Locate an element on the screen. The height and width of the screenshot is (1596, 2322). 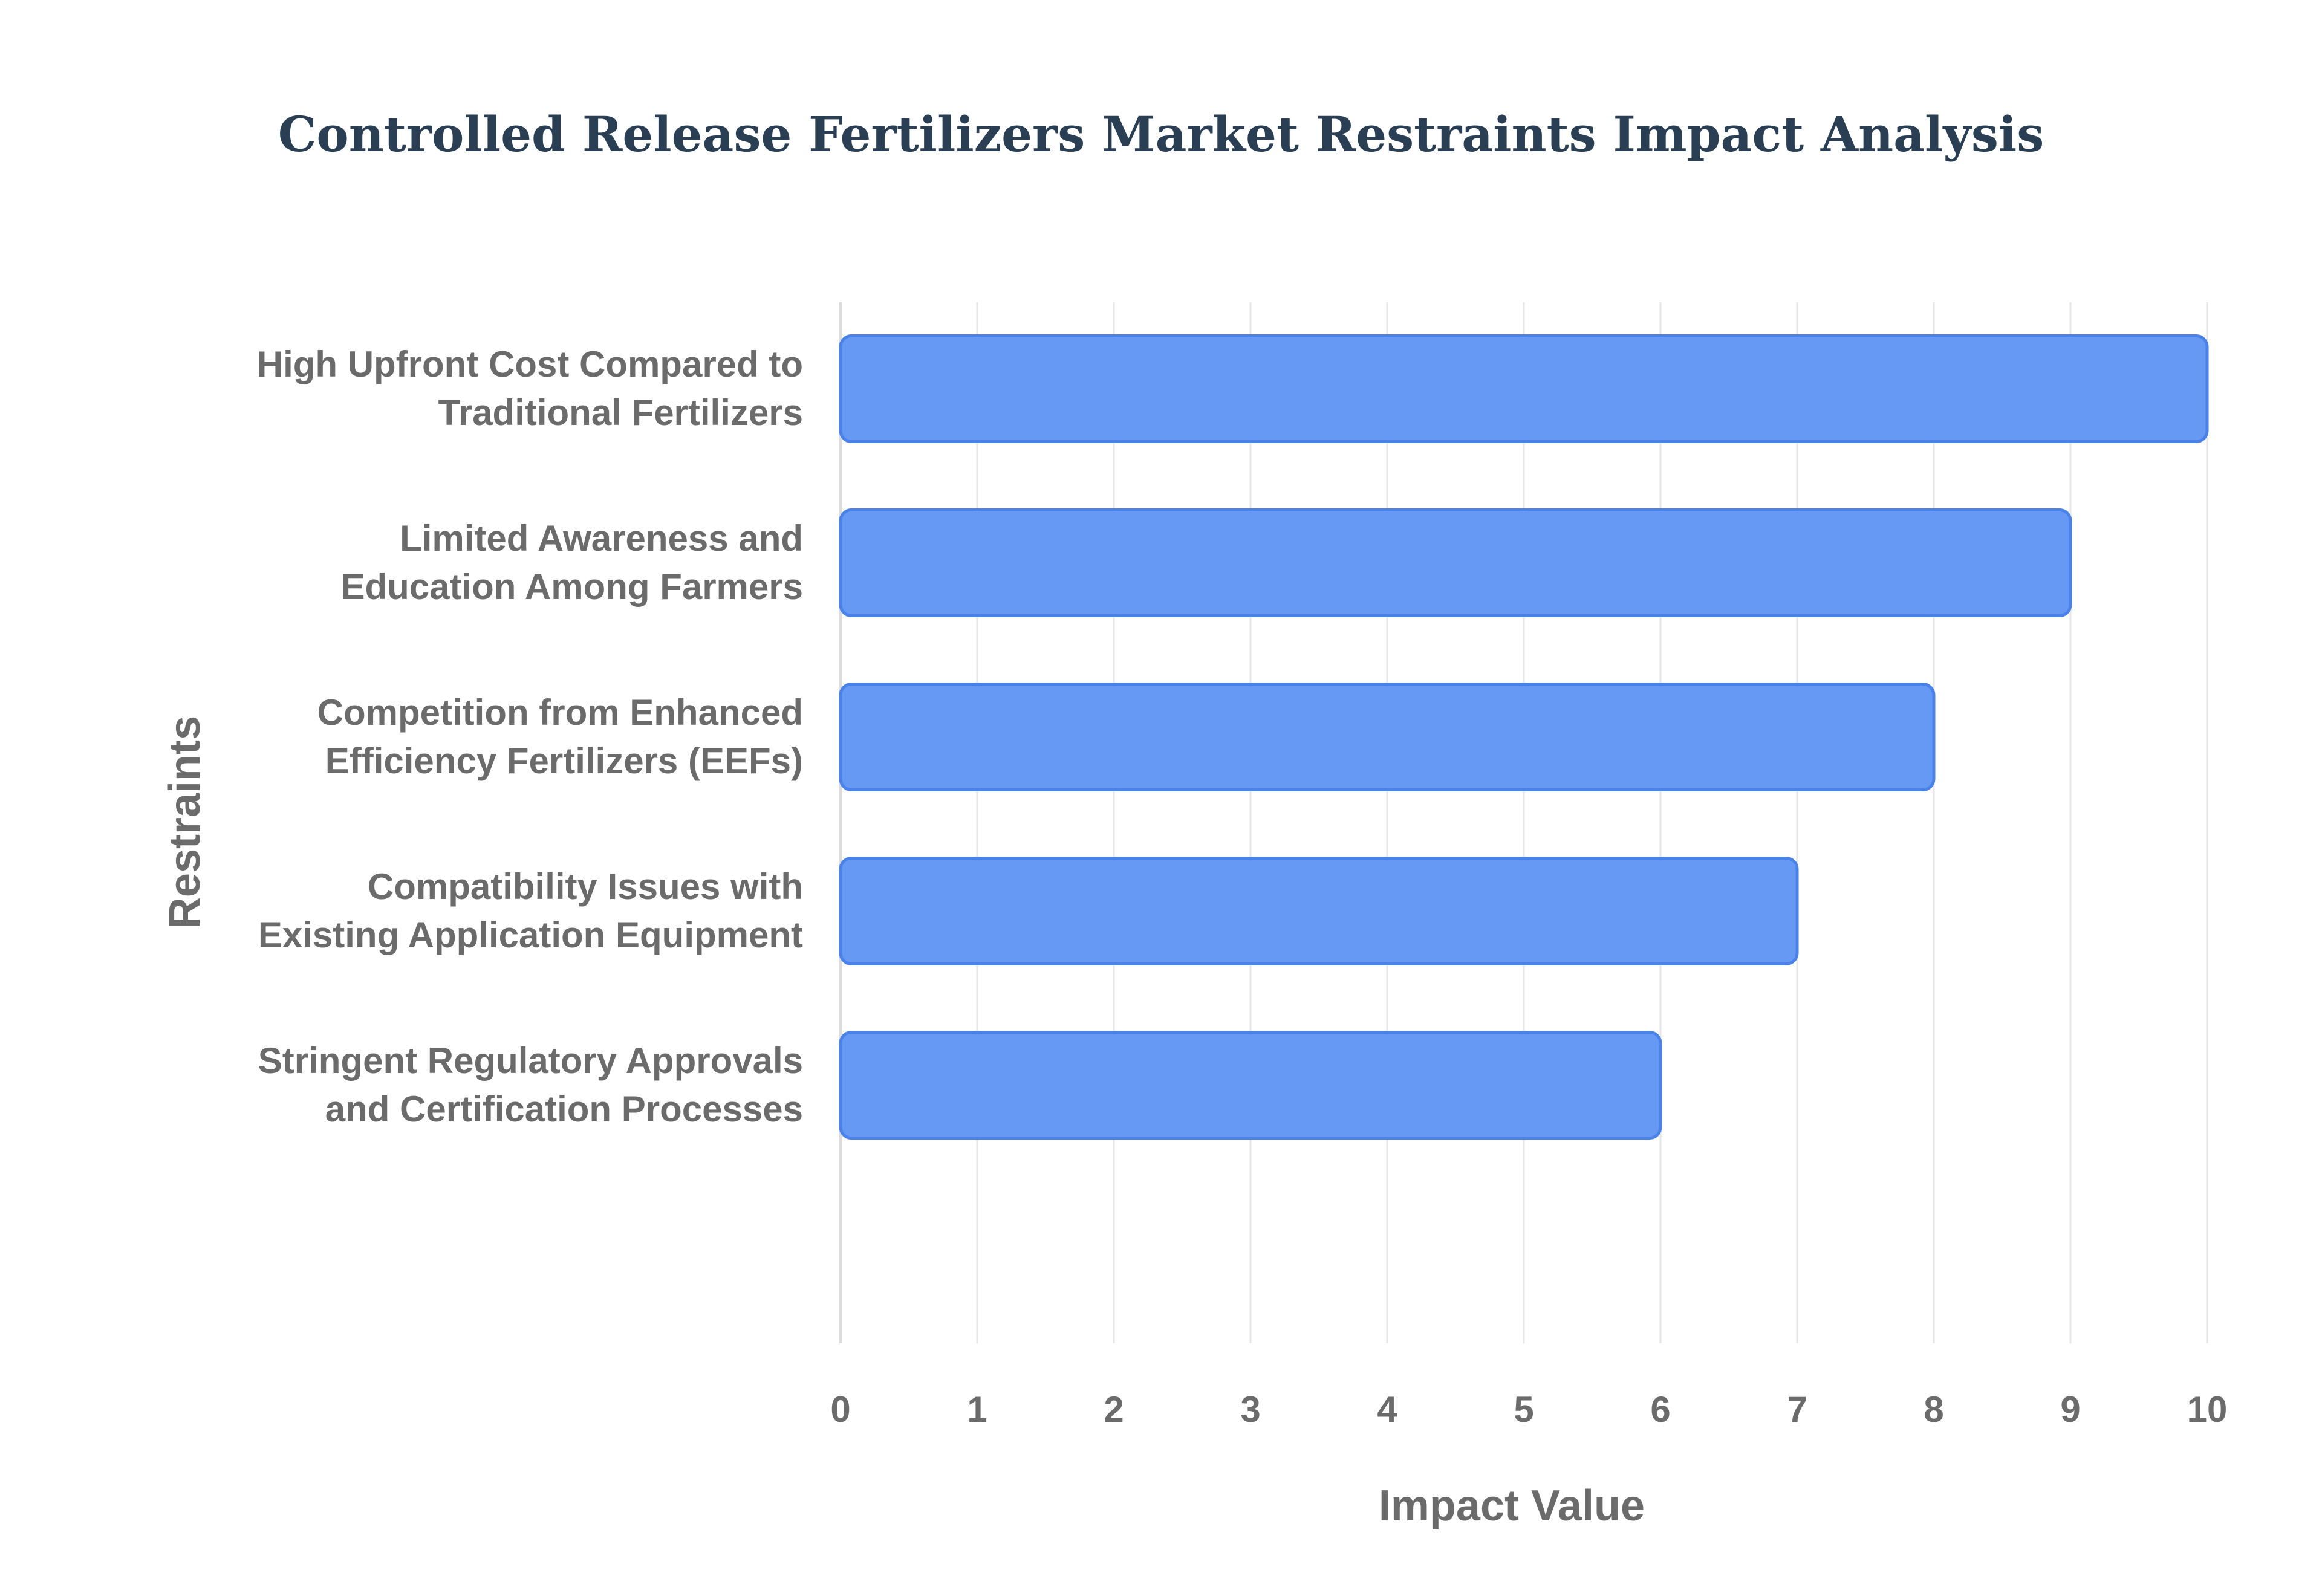
x-tick-label-6: 6 is located at coordinates (1660, 1409).